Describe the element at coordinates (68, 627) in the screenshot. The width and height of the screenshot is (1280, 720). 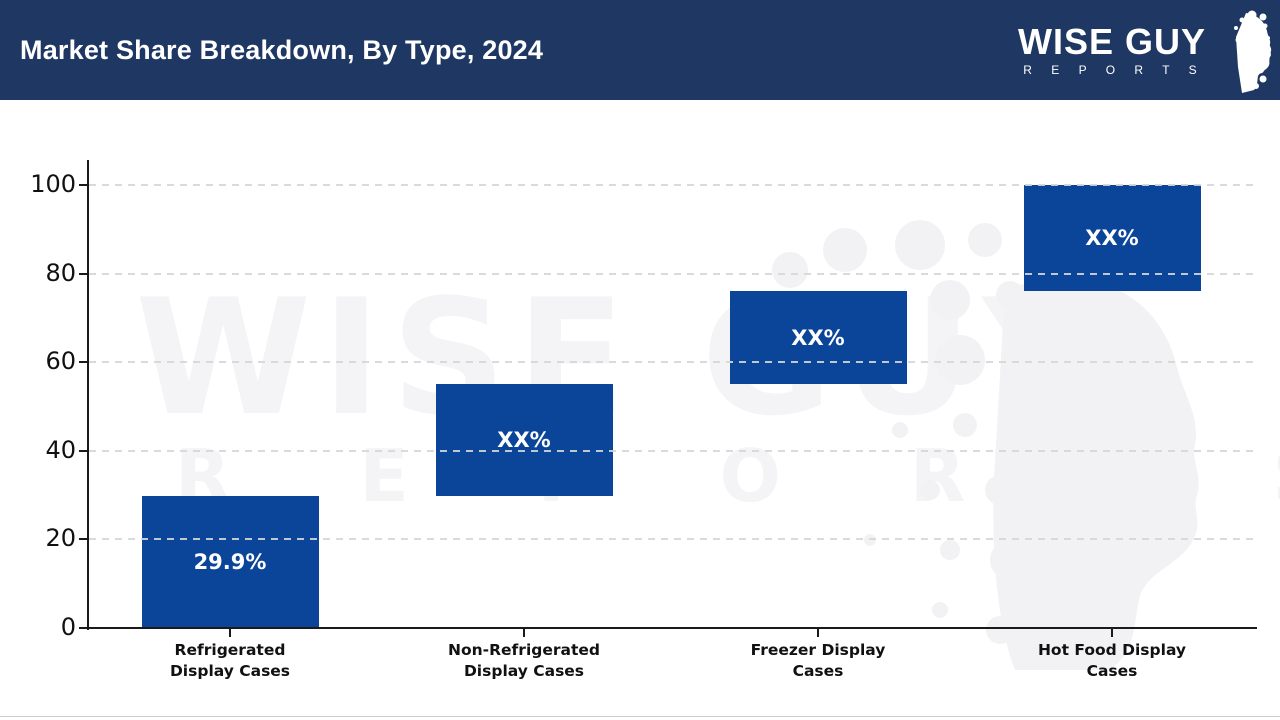
I see `y-tick-label-0: 0` at that location.